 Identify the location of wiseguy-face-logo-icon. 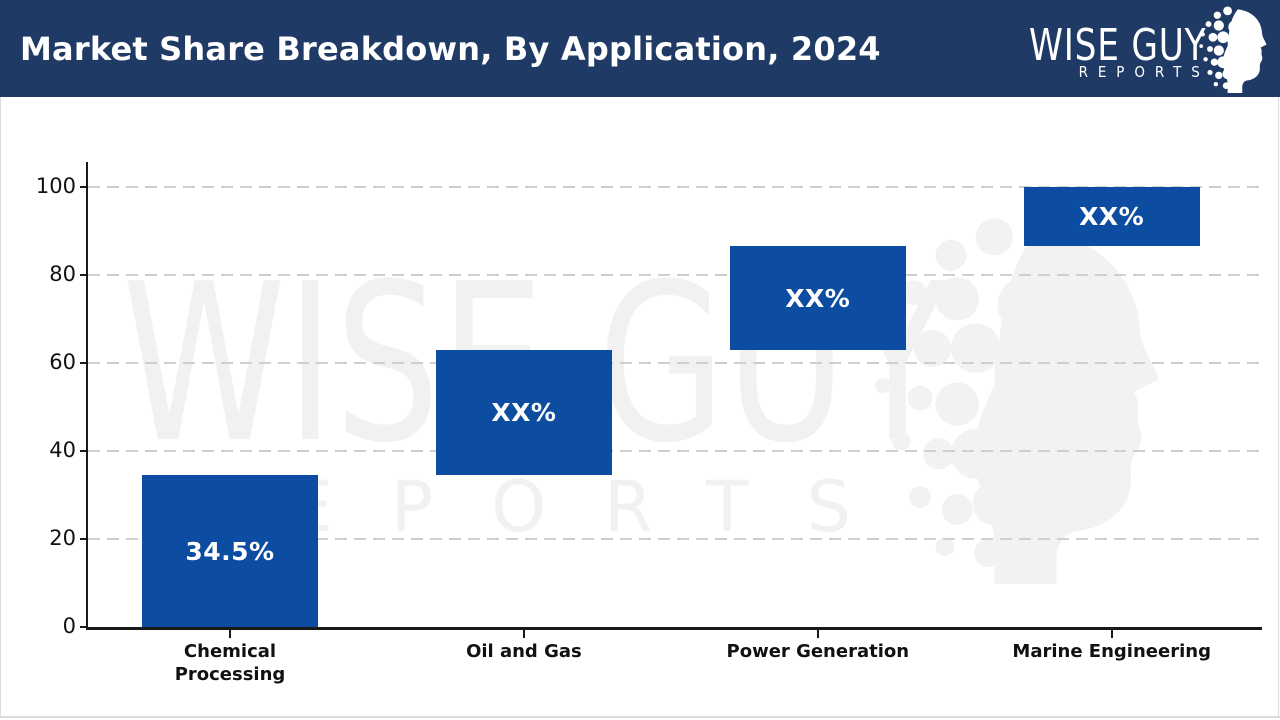
(1233, 49).